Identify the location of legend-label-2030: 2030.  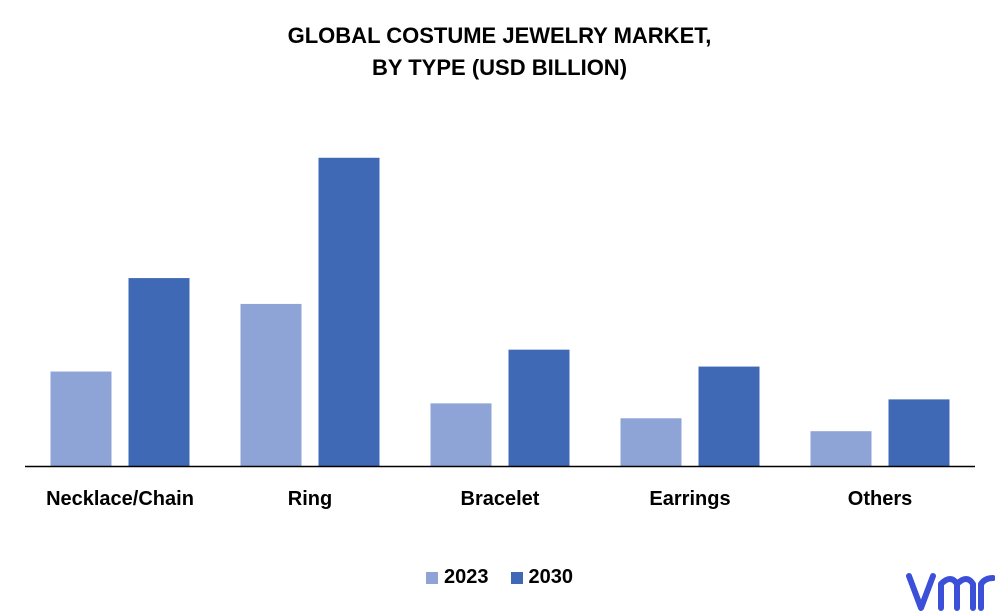
(551, 577).